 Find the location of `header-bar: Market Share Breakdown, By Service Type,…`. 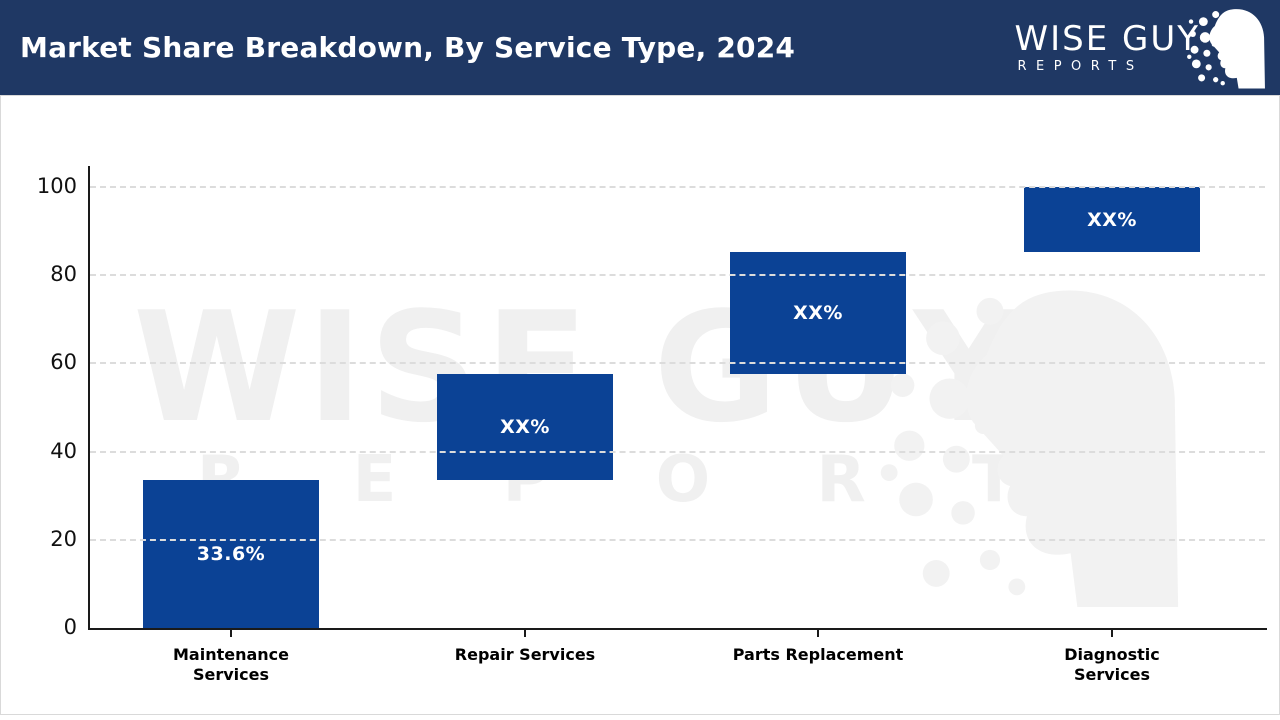

header-bar: Market Share Breakdown, By Service Type,… is located at coordinates (640, 47).